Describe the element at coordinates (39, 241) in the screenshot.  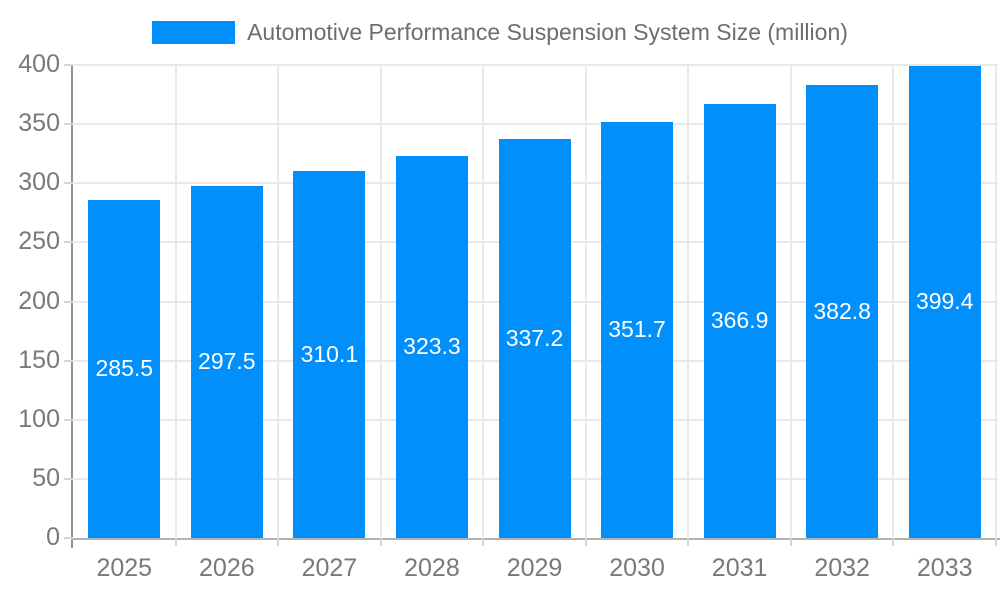
I see `y-tick-label: 250` at that location.